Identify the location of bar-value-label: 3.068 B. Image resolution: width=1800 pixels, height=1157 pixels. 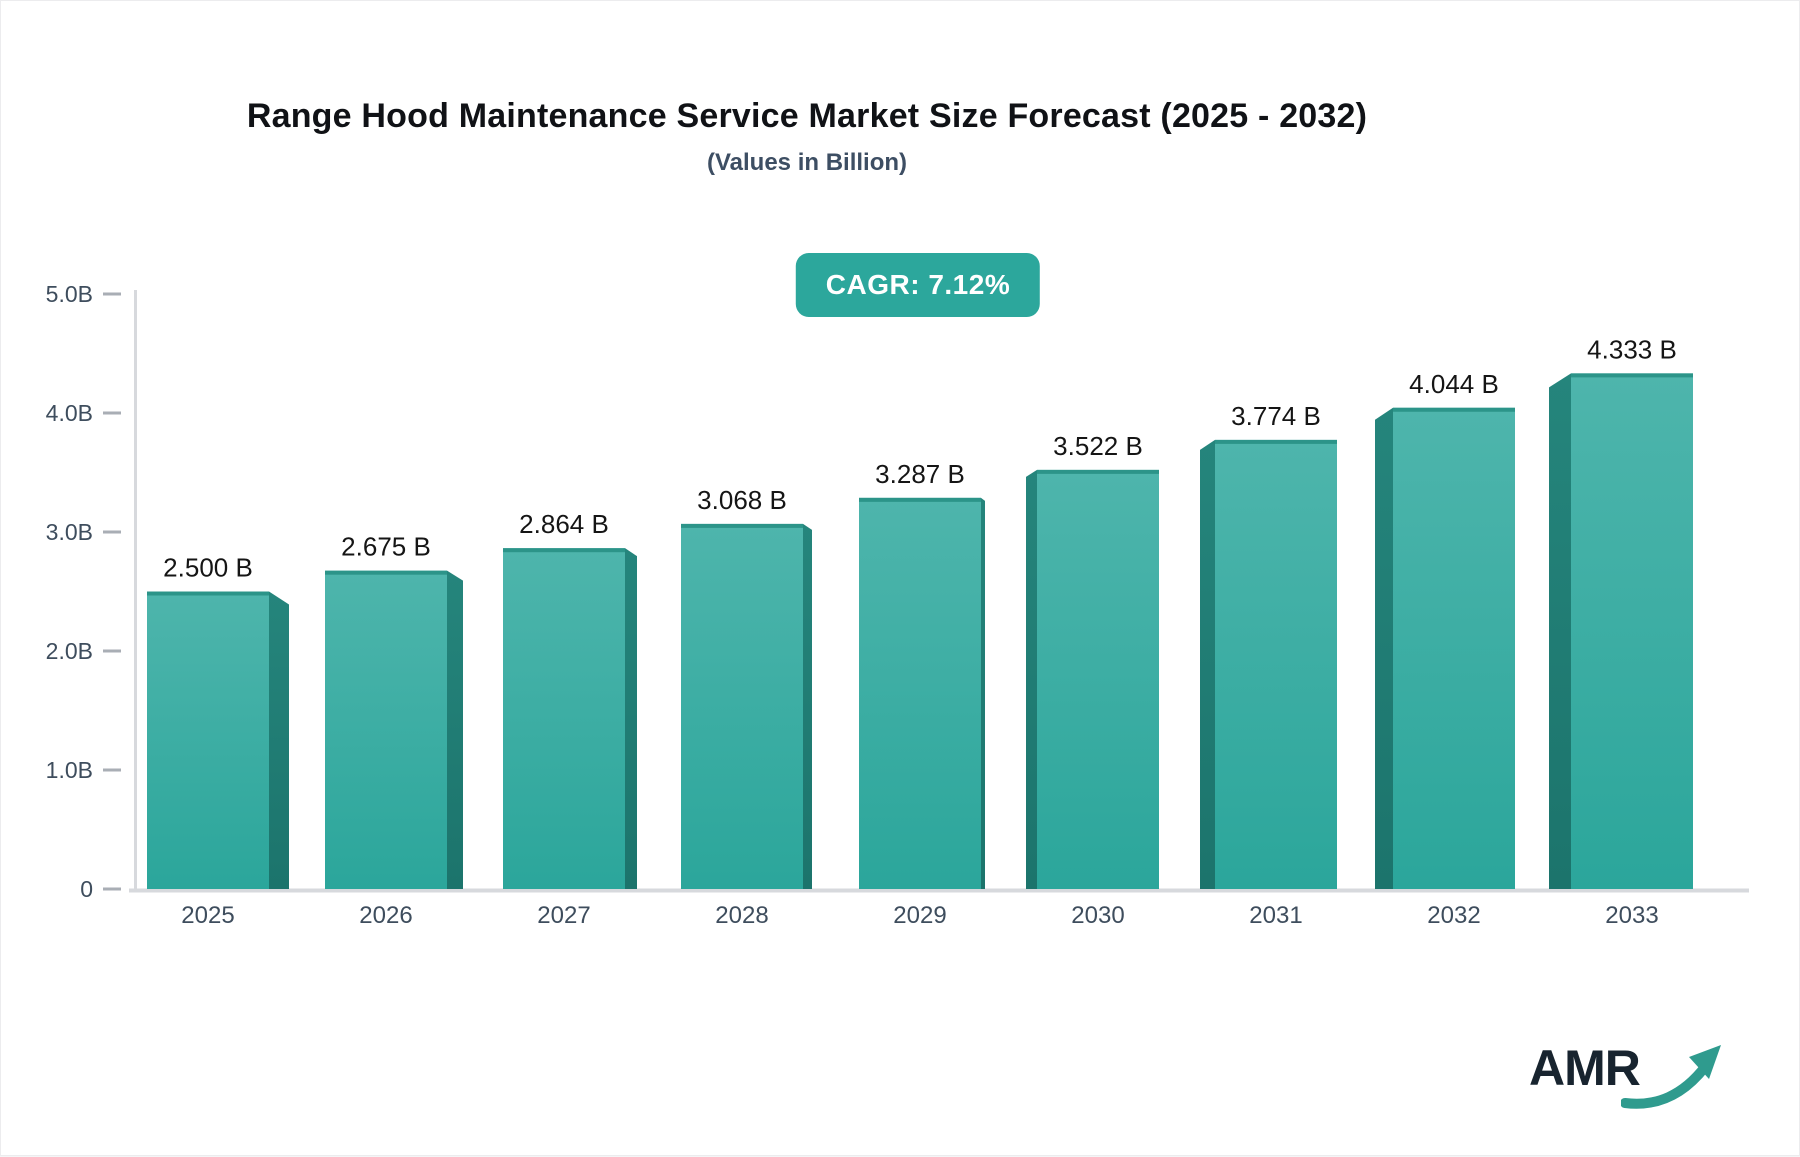
(742, 500).